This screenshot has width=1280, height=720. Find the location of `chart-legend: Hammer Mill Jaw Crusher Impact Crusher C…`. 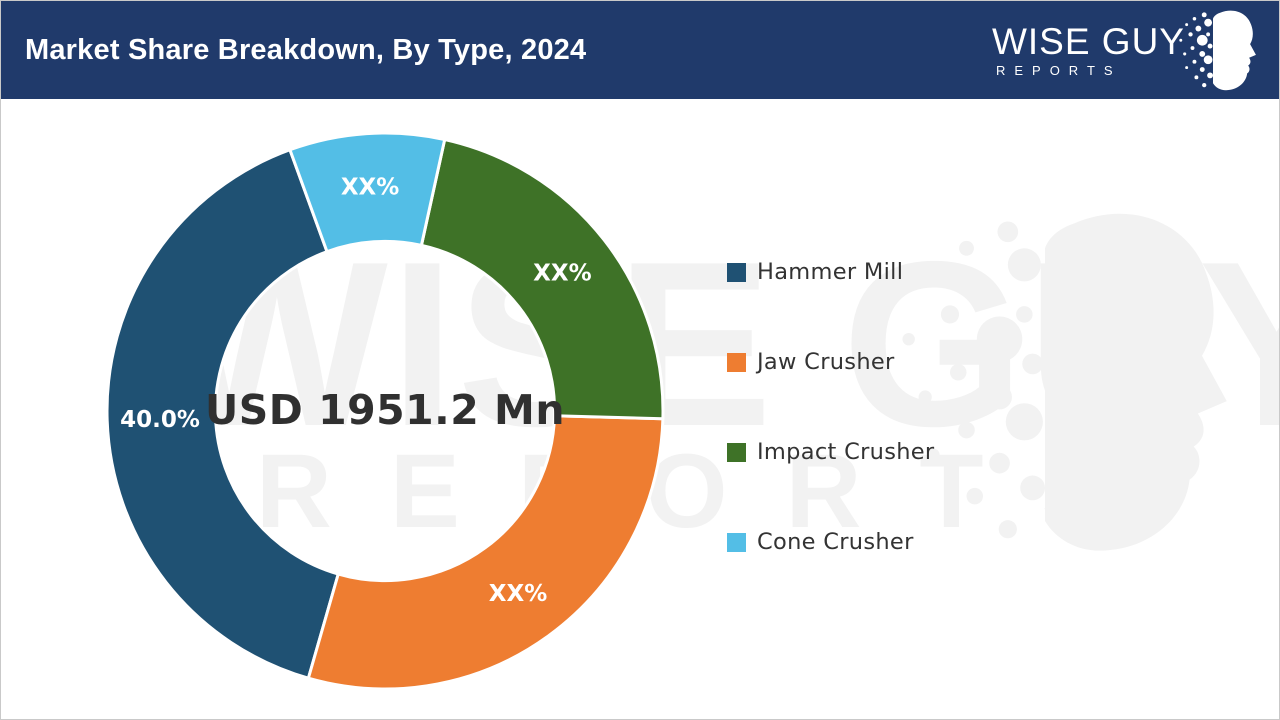

chart-legend: Hammer Mill Jaw Crusher Impact Crusher C… is located at coordinates (830, 407).